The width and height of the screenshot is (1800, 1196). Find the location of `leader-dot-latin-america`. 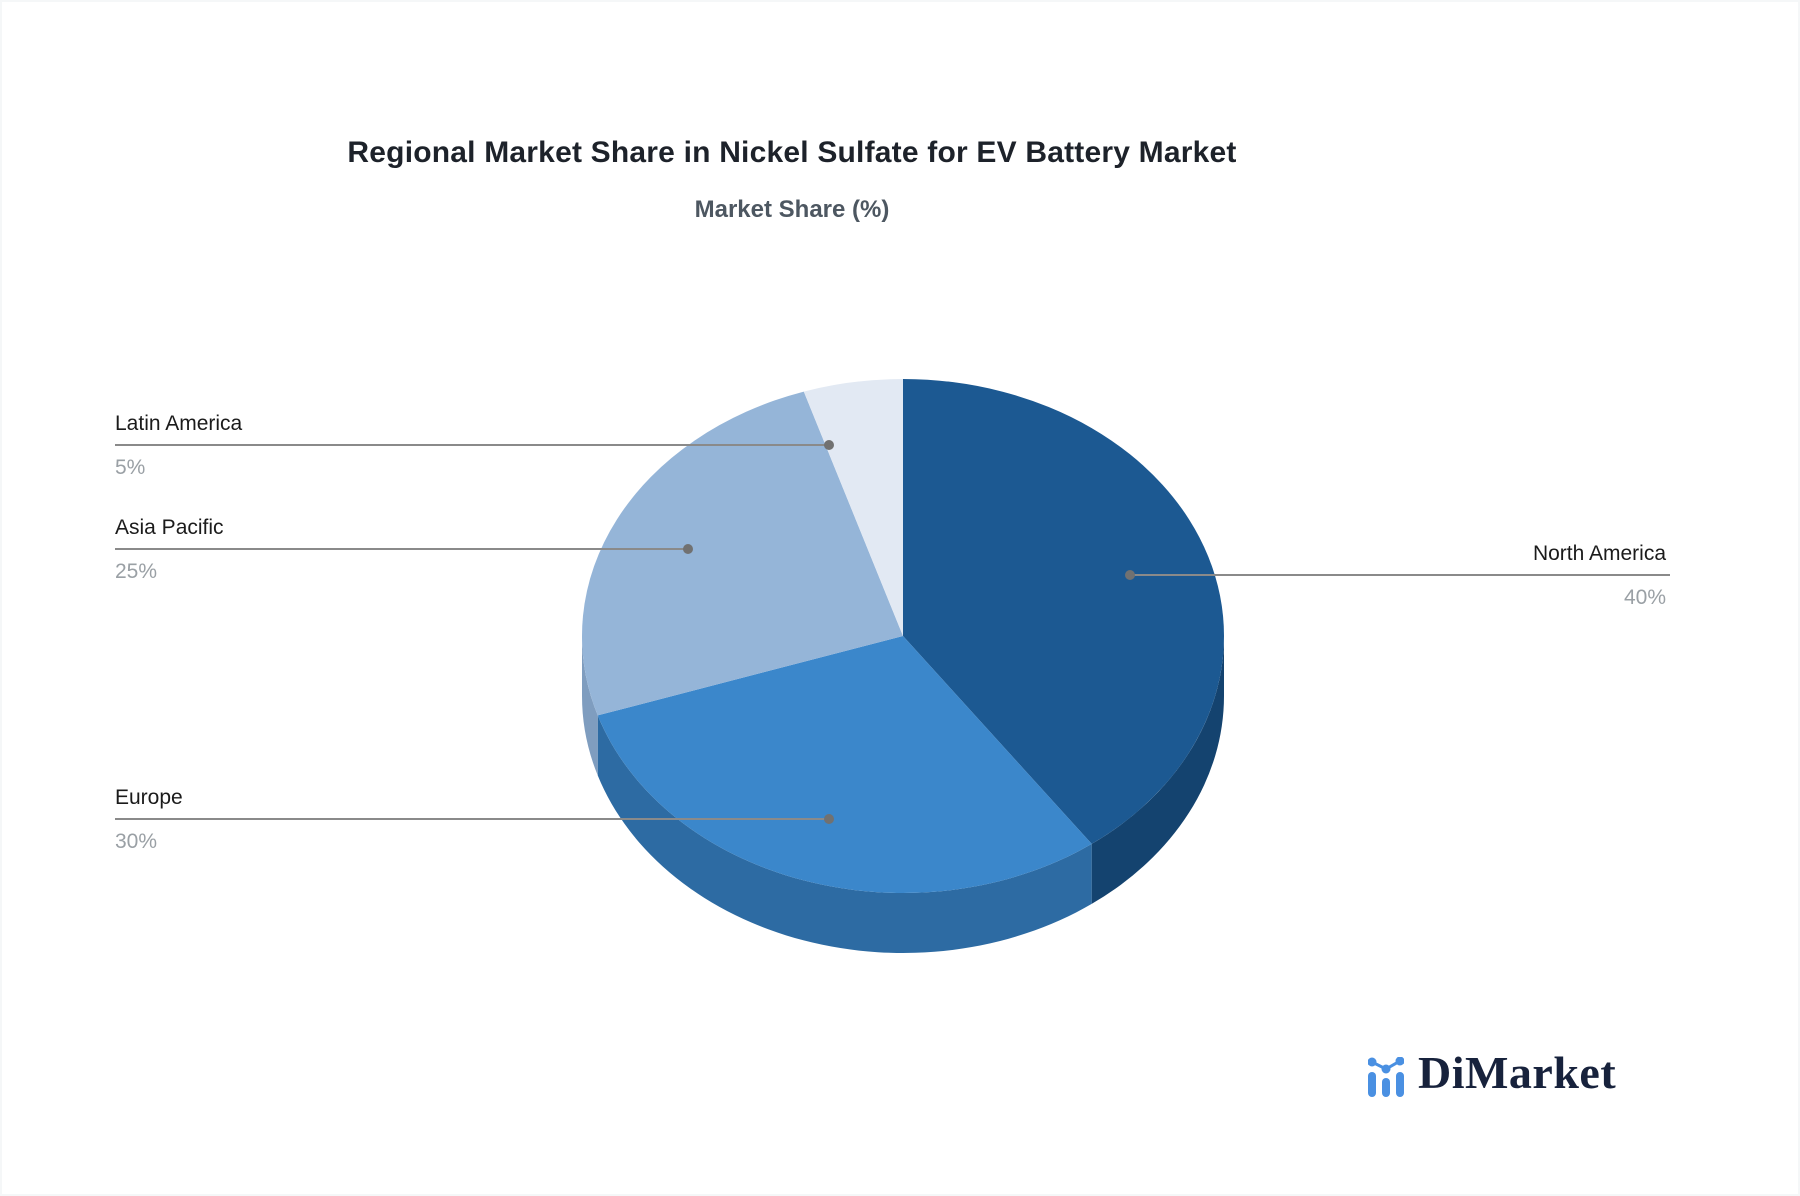

leader-dot-latin-america is located at coordinates (829, 445).